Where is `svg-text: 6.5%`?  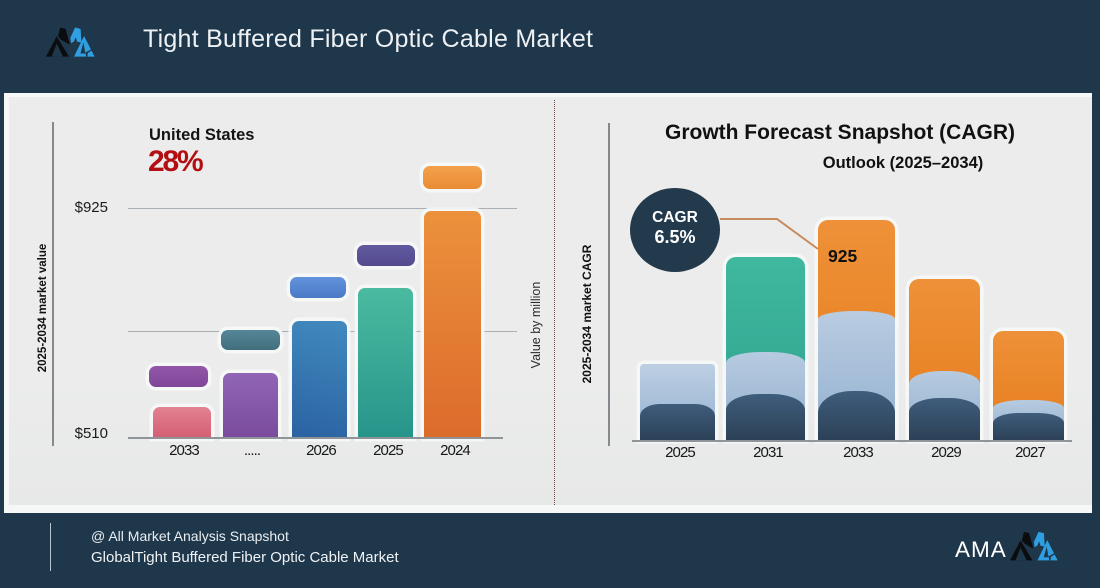 svg-text: 6.5% is located at coordinates (674, 237).